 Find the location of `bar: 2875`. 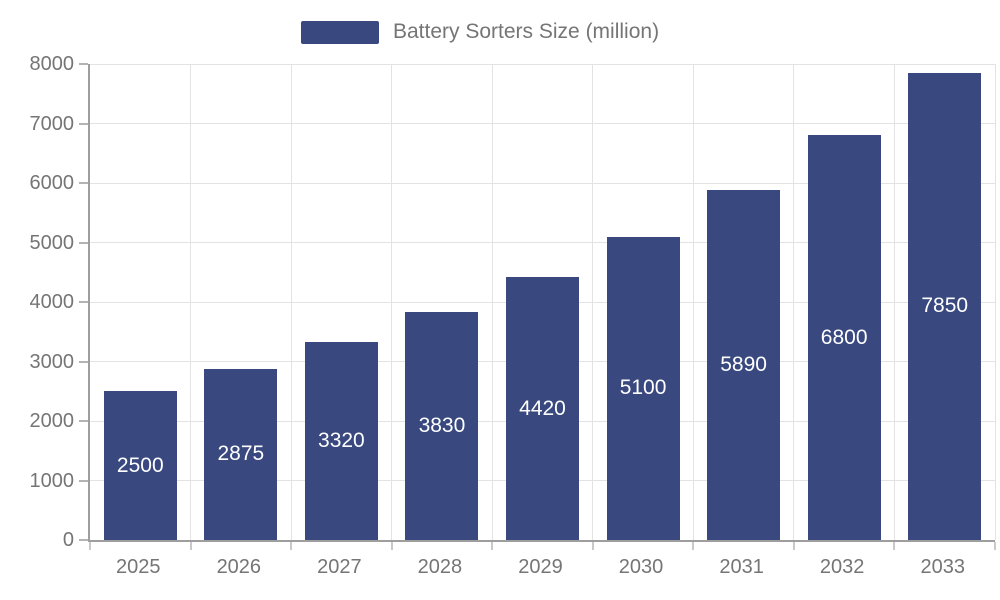

bar: 2875 is located at coordinates (241, 454).